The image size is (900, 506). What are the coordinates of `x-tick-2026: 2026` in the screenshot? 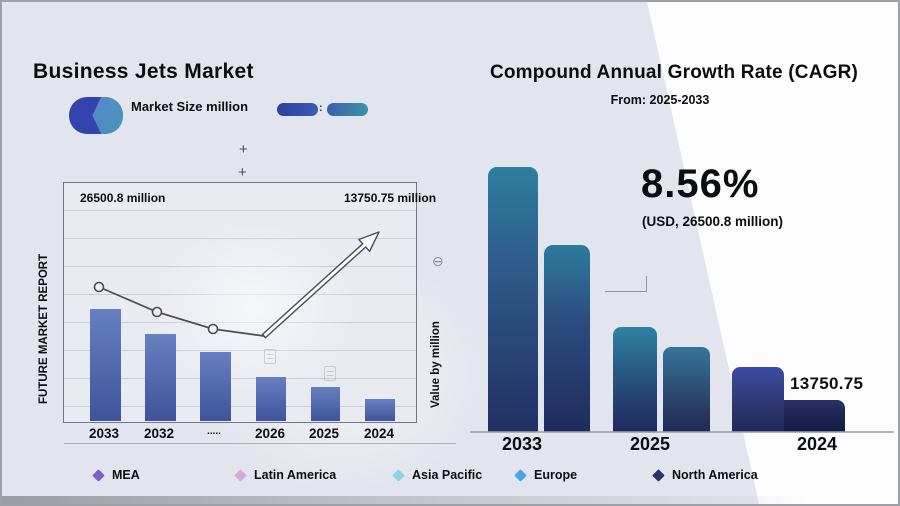 It's located at (270, 433).